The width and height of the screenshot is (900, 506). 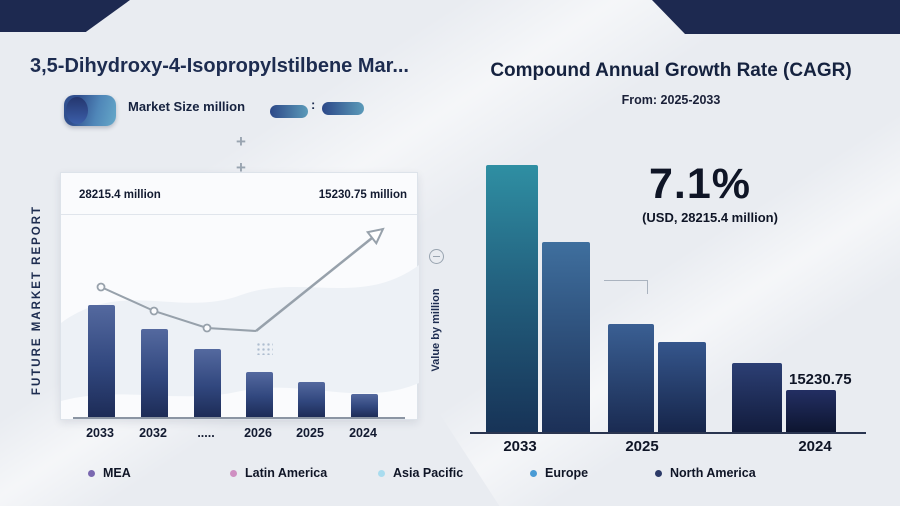 What do you see at coordinates (37, 300) in the screenshot?
I see `future-market-report-label: FUTURE MARKET REPORT` at bounding box center [37, 300].